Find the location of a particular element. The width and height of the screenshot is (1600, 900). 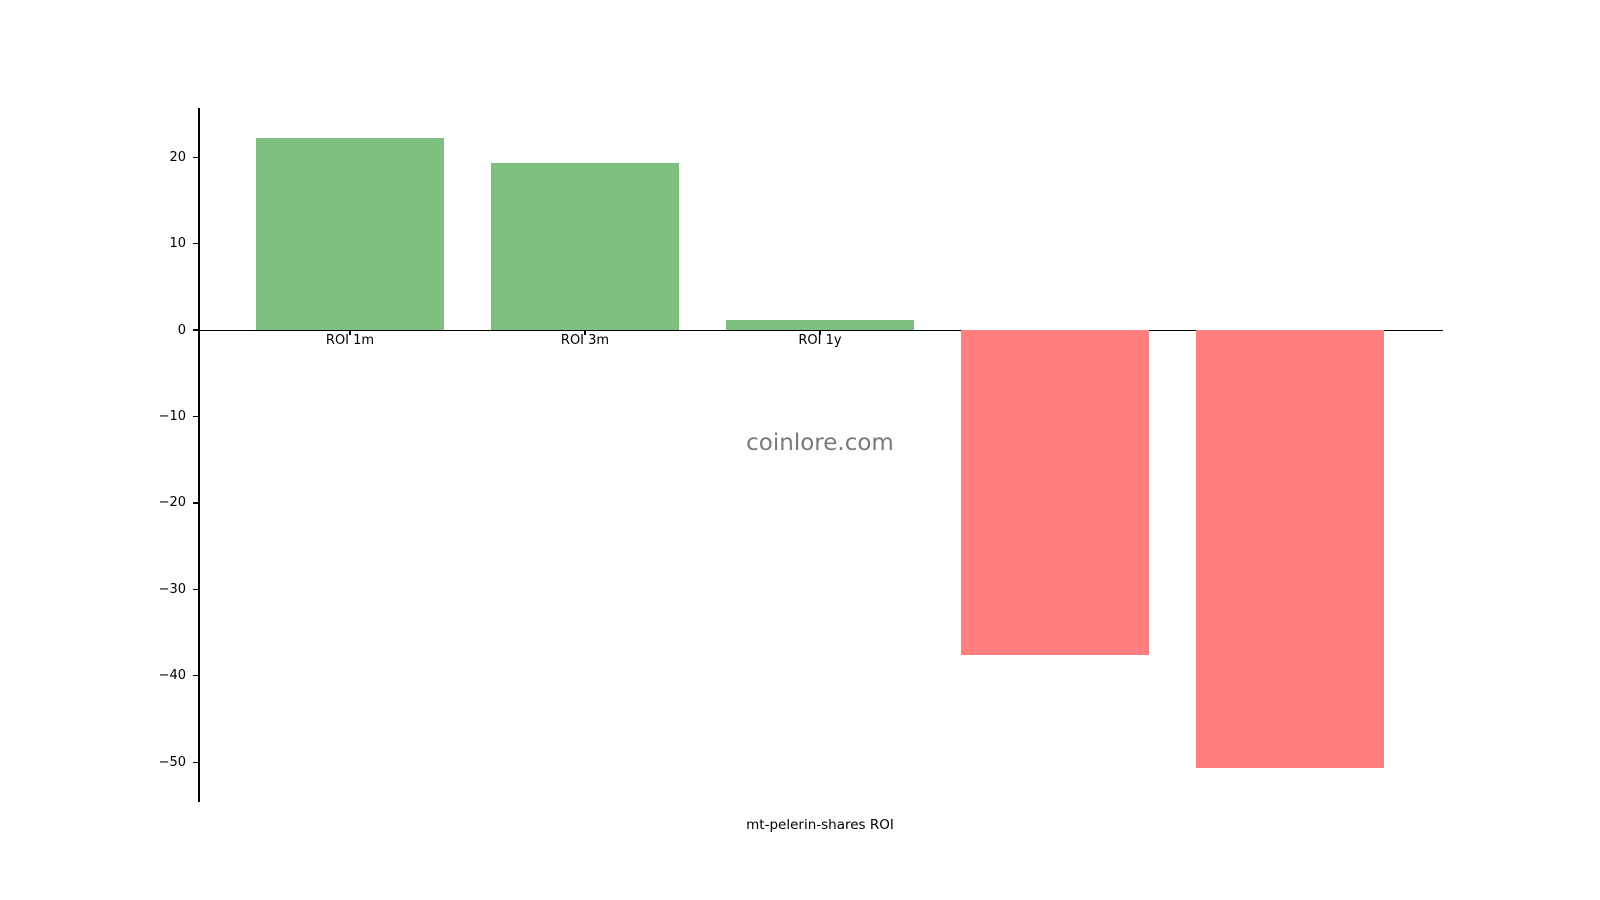

bar-roi-1m is located at coordinates (350, 234).